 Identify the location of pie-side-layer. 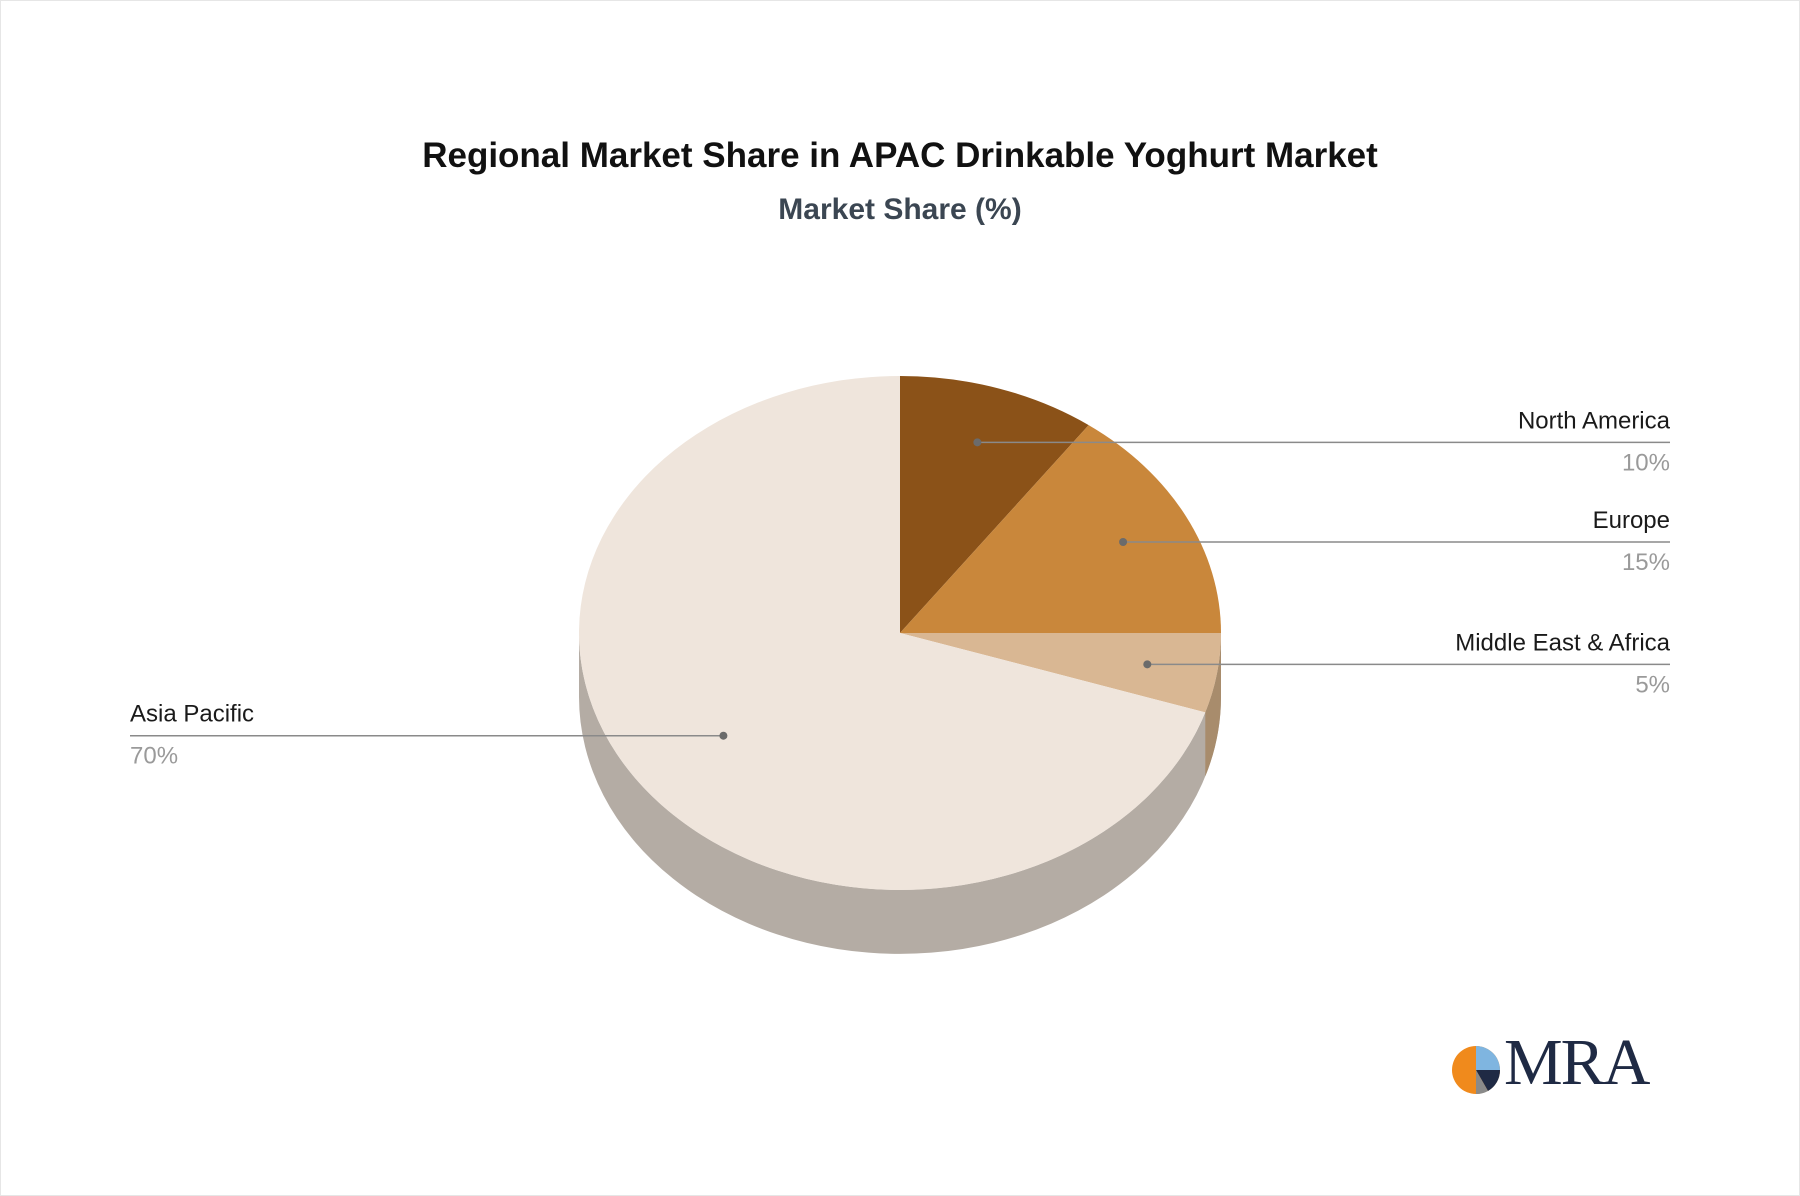
(900, 793).